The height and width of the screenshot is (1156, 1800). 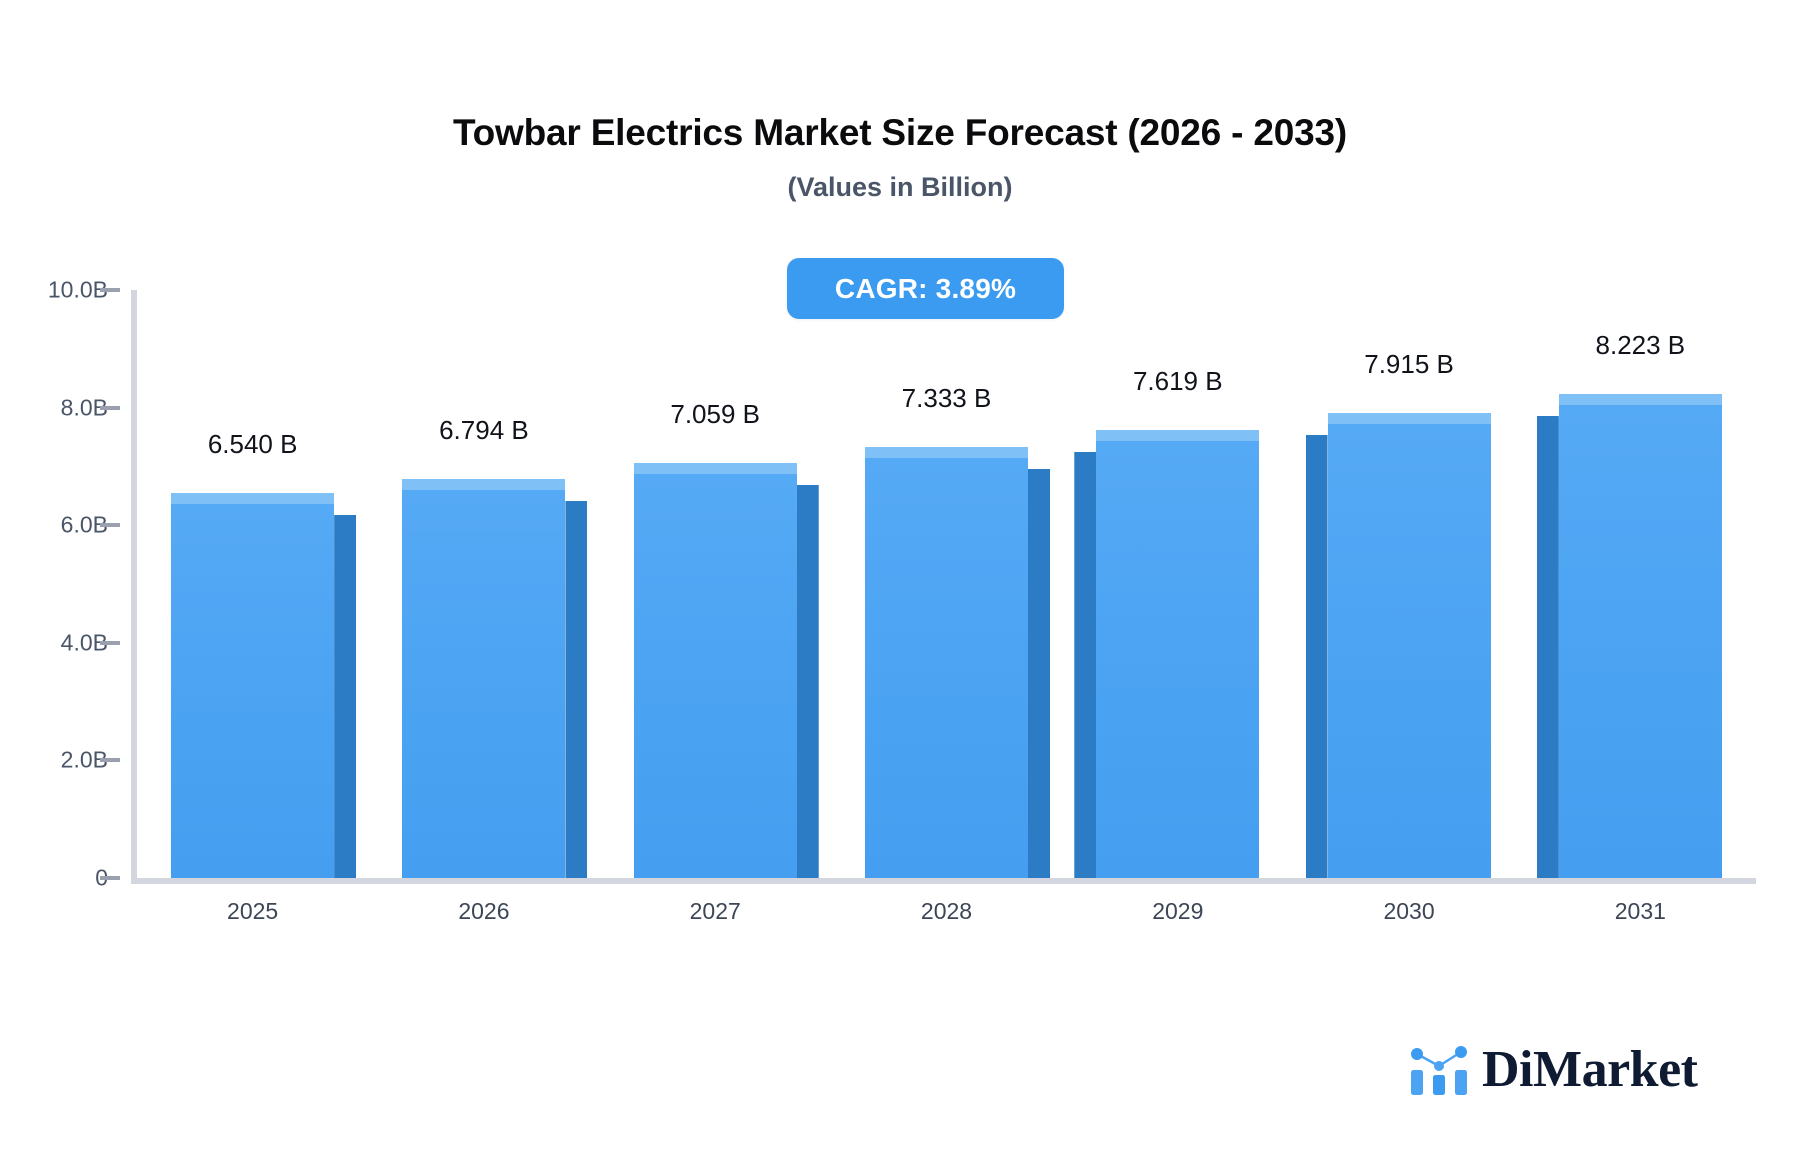 I want to click on cagr-badge: CAGR: 3.89%, so click(x=925, y=288).